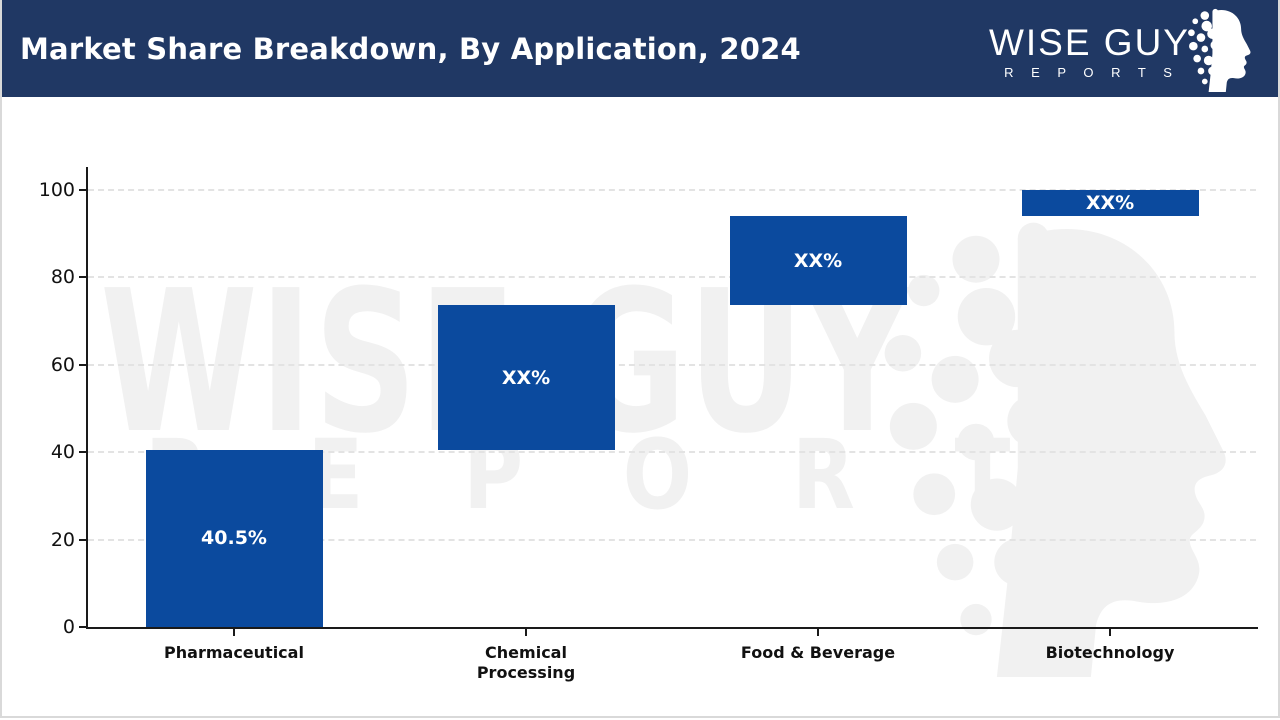  What do you see at coordinates (234, 652) in the screenshot?
I see `x-category-label: Pharmaceutical` at bounding box center [234, 652].